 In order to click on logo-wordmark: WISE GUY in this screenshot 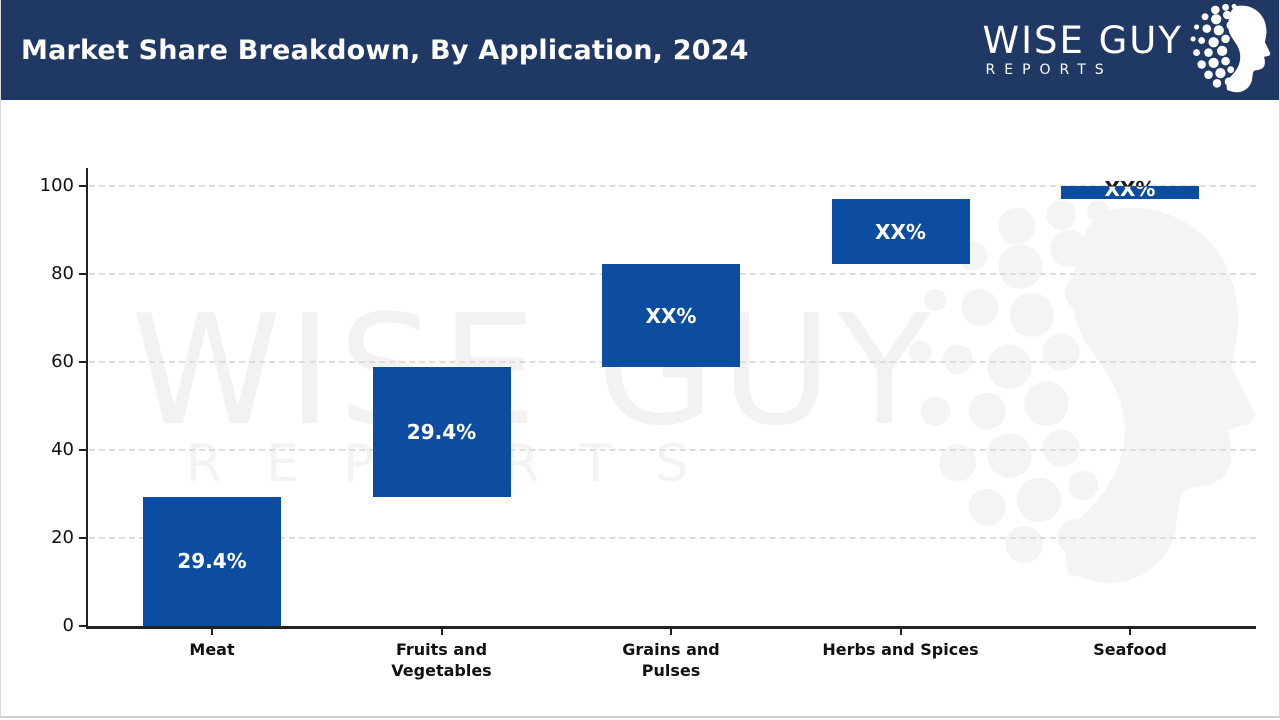, I will do `click(1082, 40)`.